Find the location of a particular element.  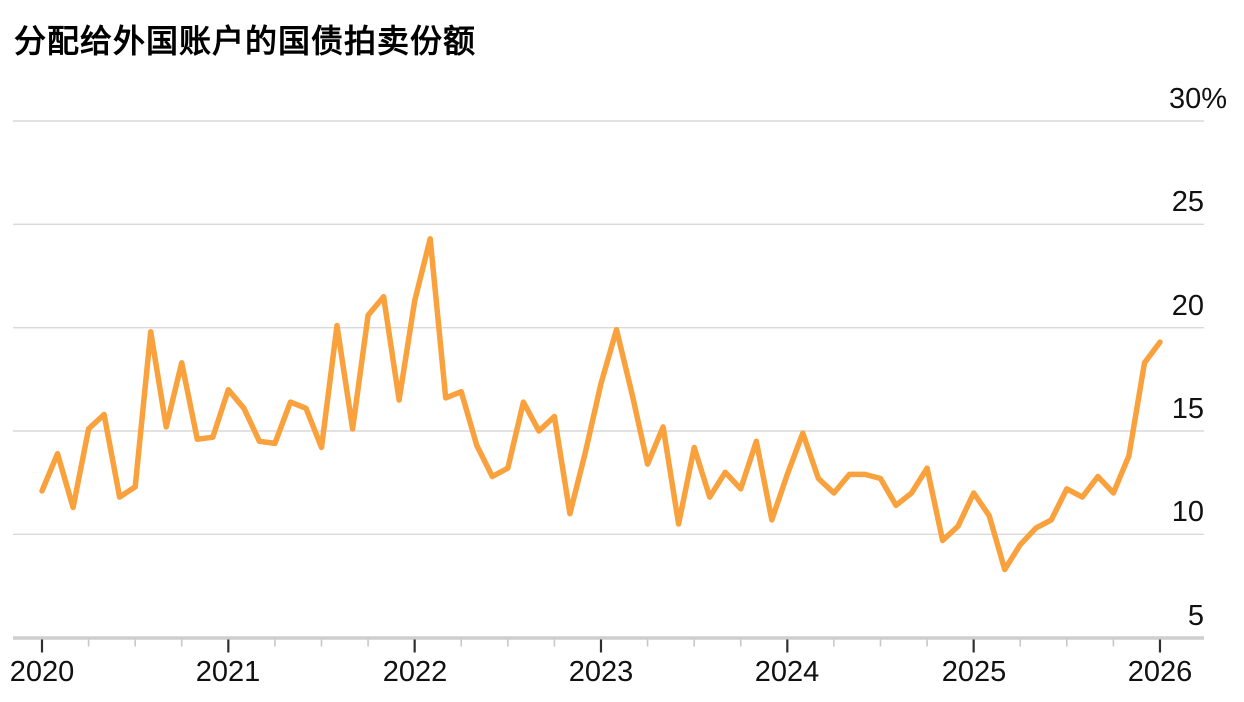

y-axis-label: 25 is located at coordinates (1187, 202).